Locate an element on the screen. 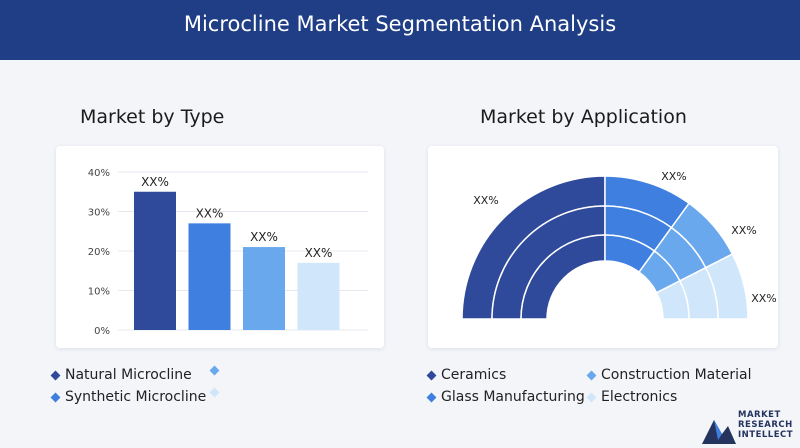 Image resolution: width=800 pixels, height=448 pixels. legend-label: Ceramics is located at coordinates (474, 375).